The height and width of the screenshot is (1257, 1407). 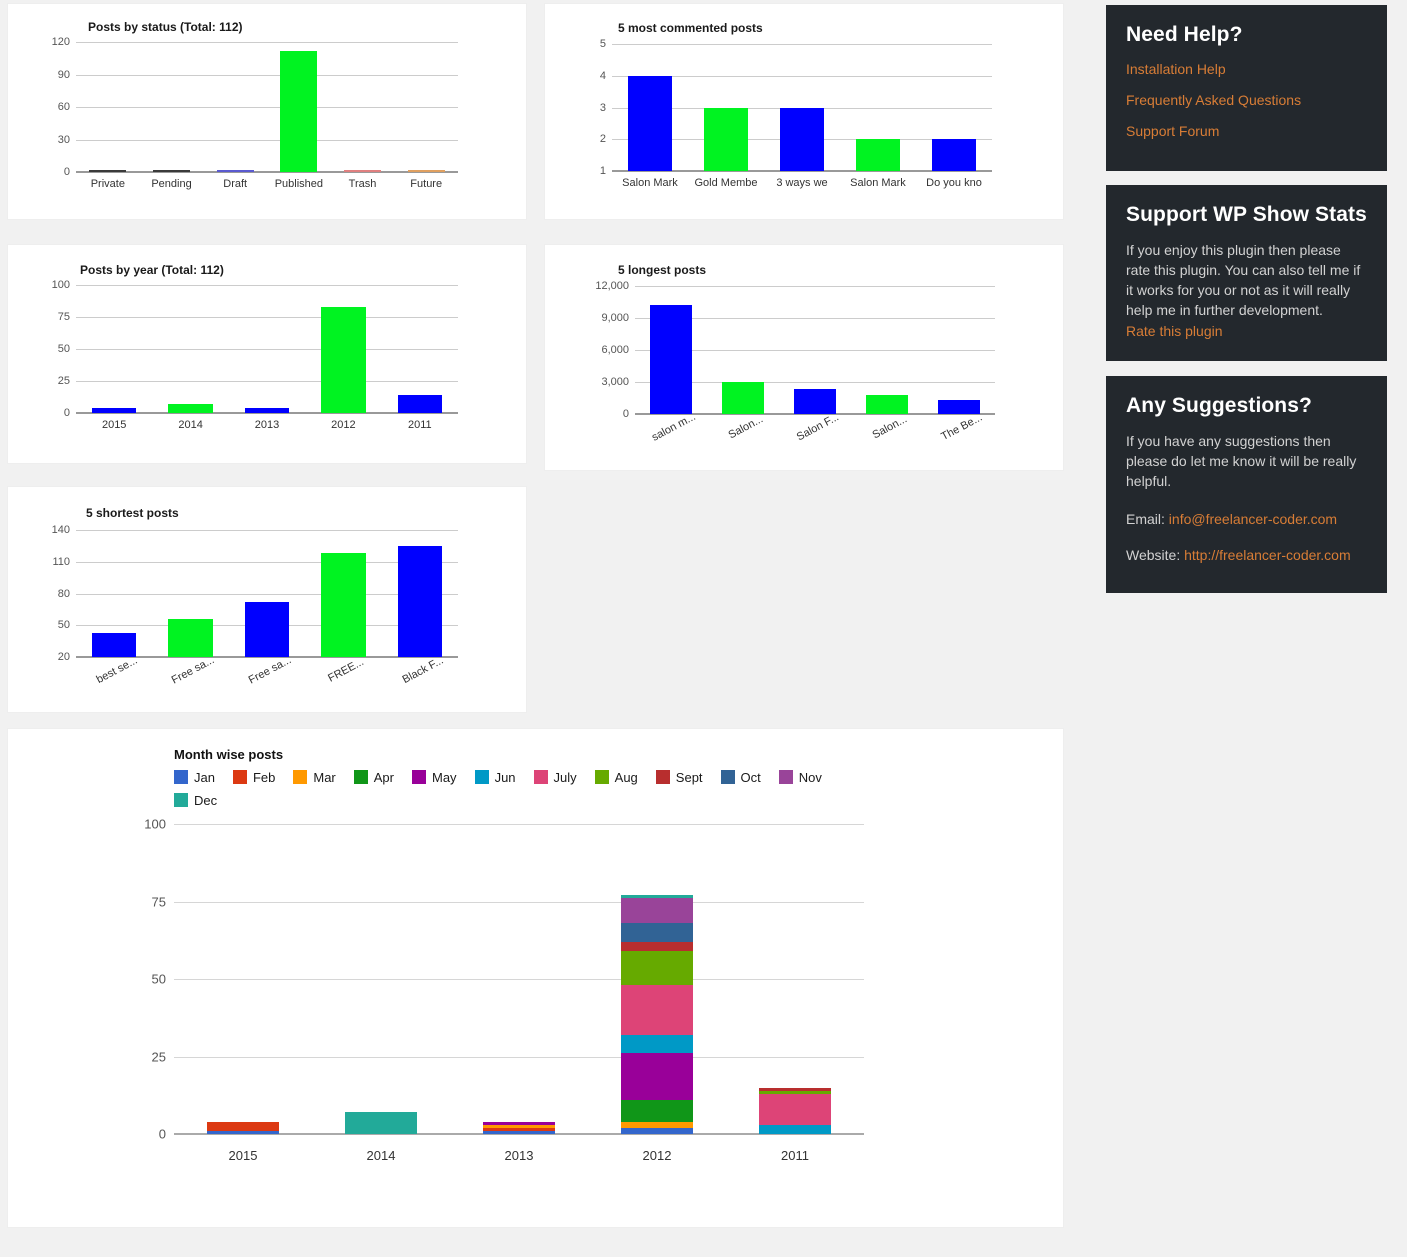 I want to click on legend-item-jan: Jan, so click(x=194, y=777).